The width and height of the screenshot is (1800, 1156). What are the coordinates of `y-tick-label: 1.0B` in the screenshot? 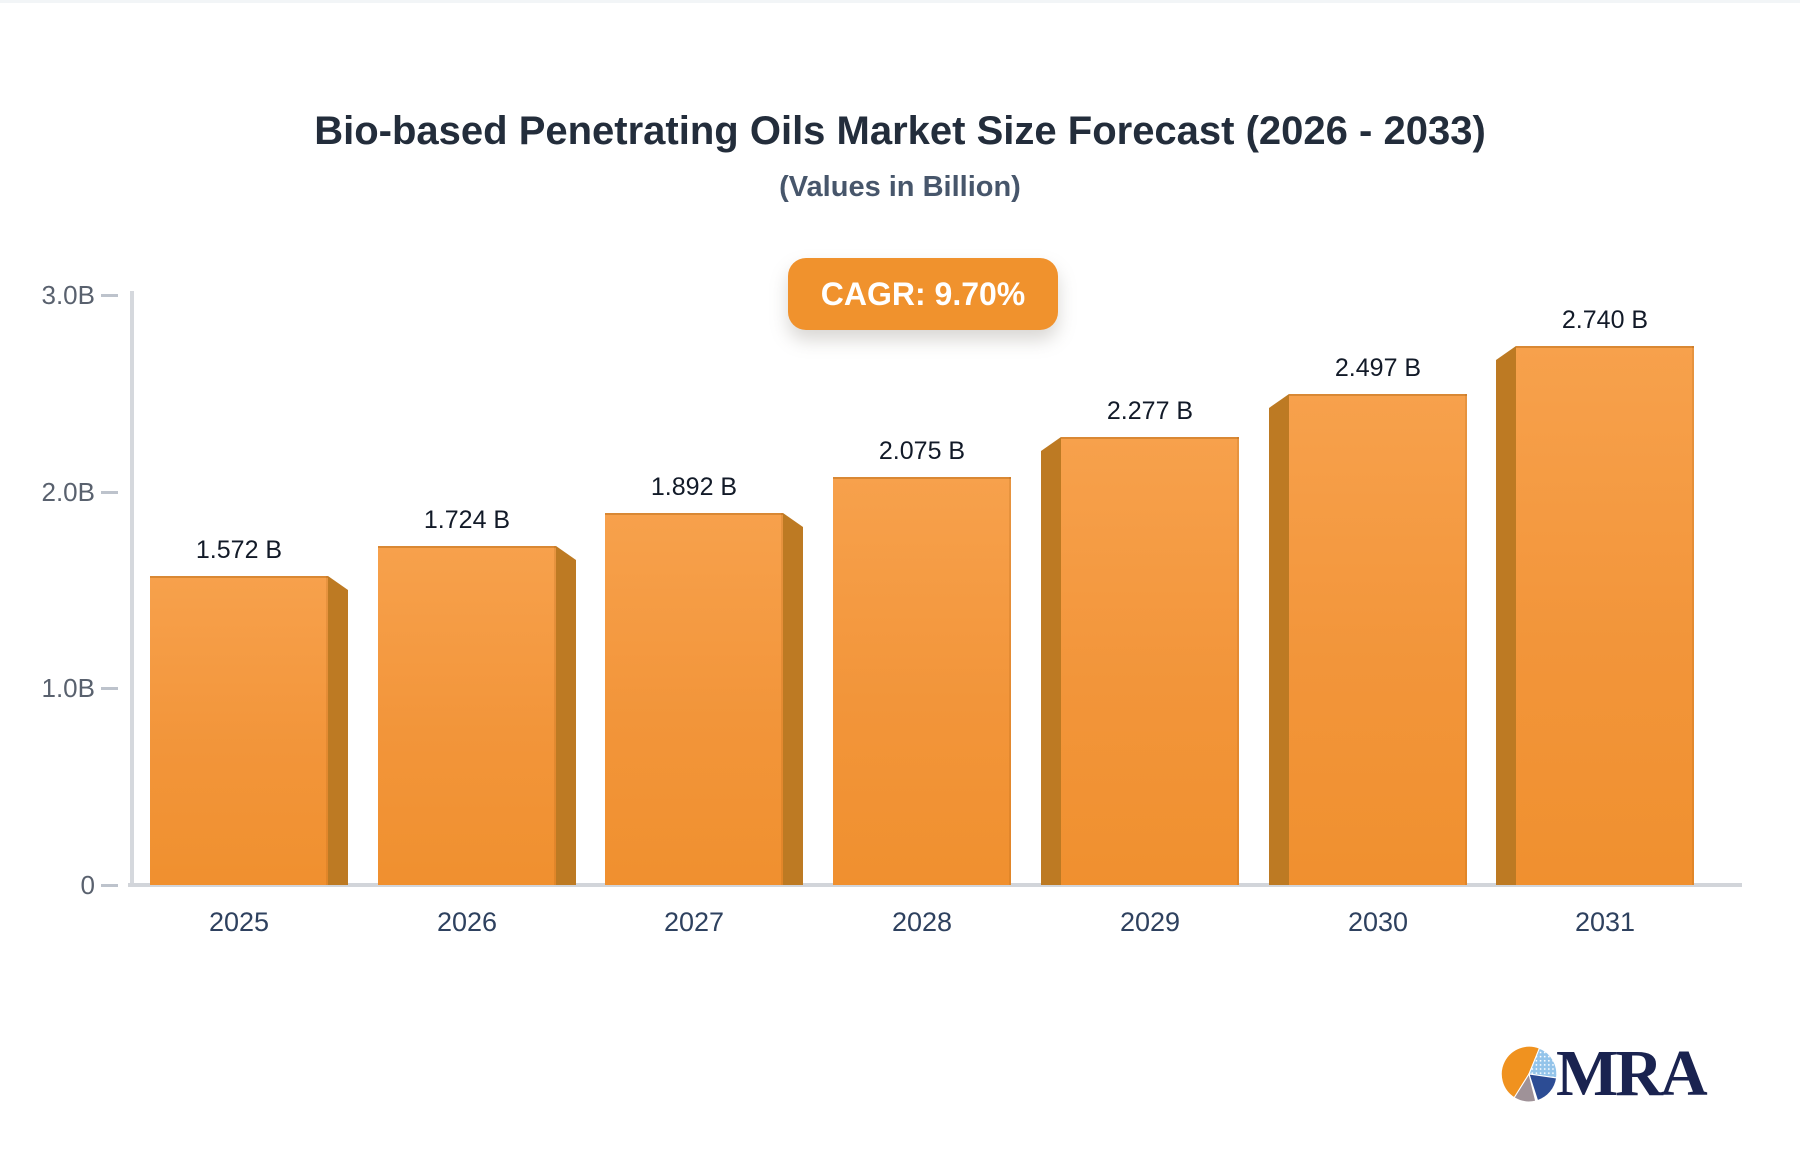 It's located at (68, 688).